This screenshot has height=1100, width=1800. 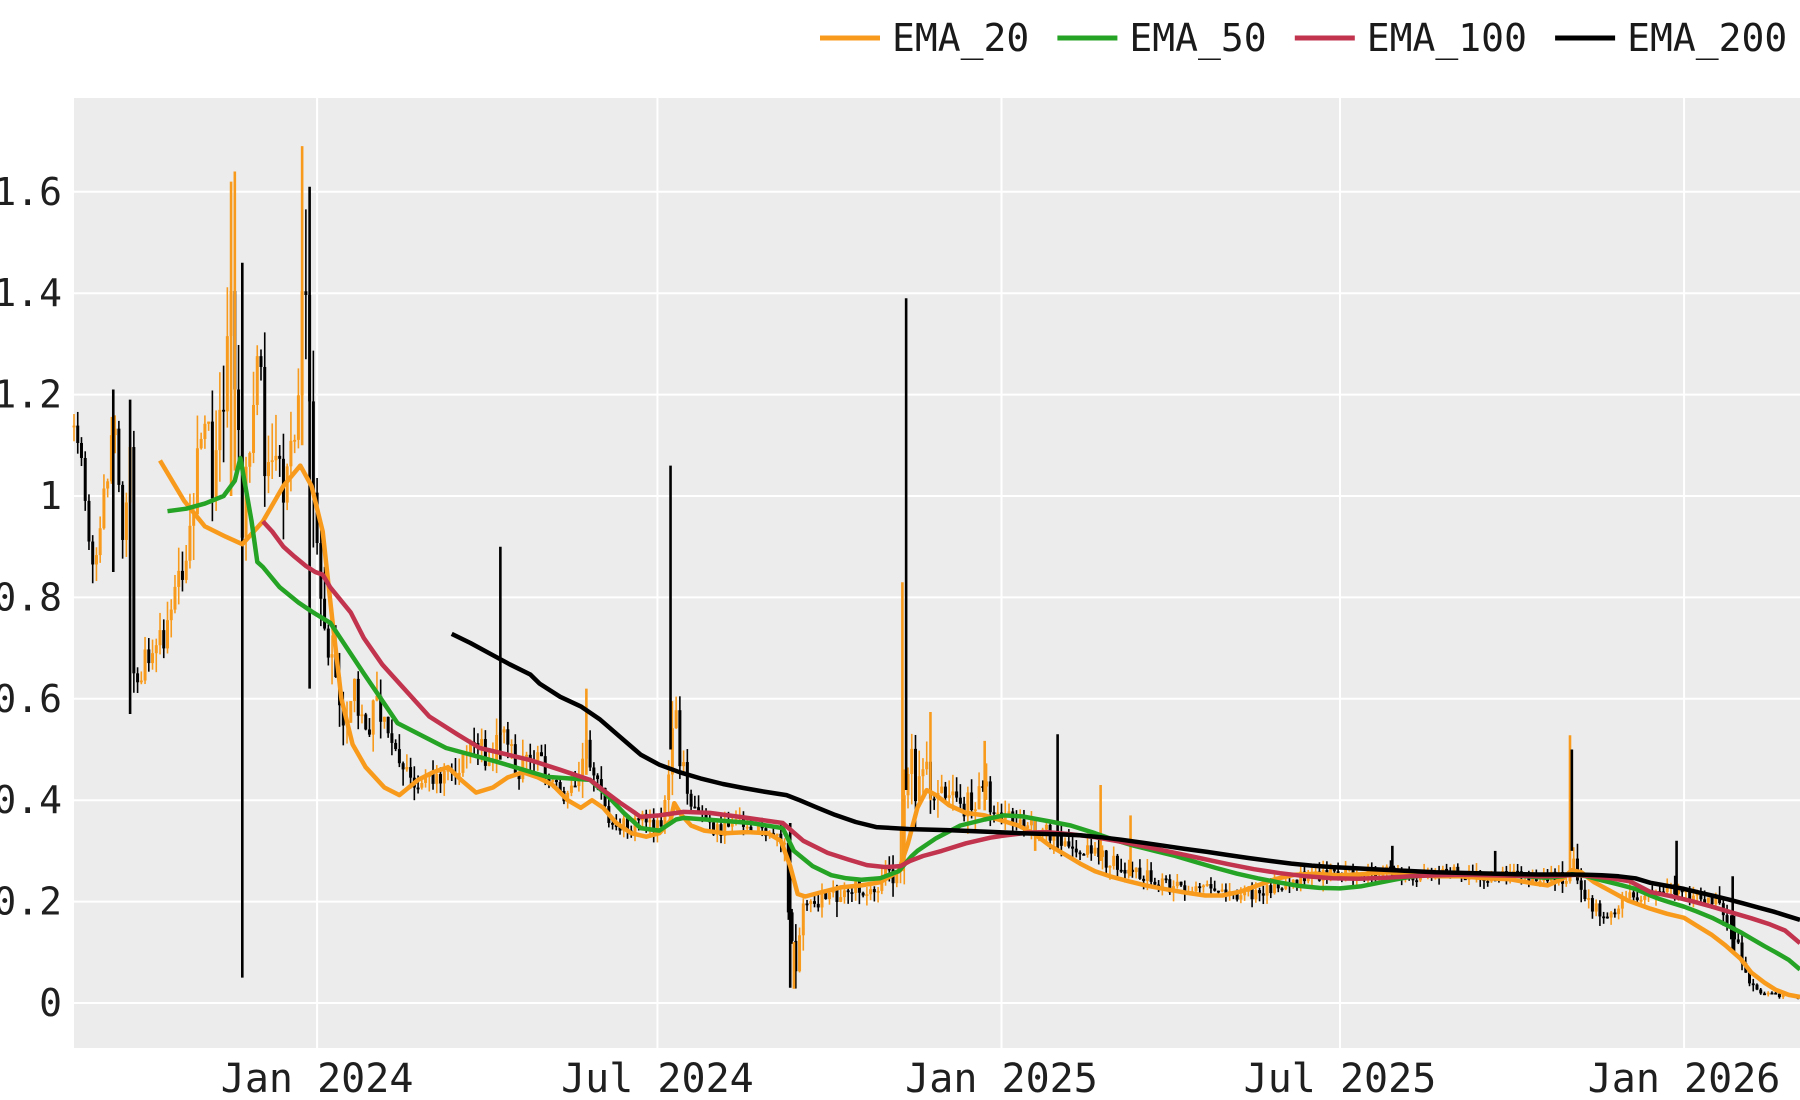 I want to click on x-tick-label: Jan 2026, so click(x=1684, y=1078).